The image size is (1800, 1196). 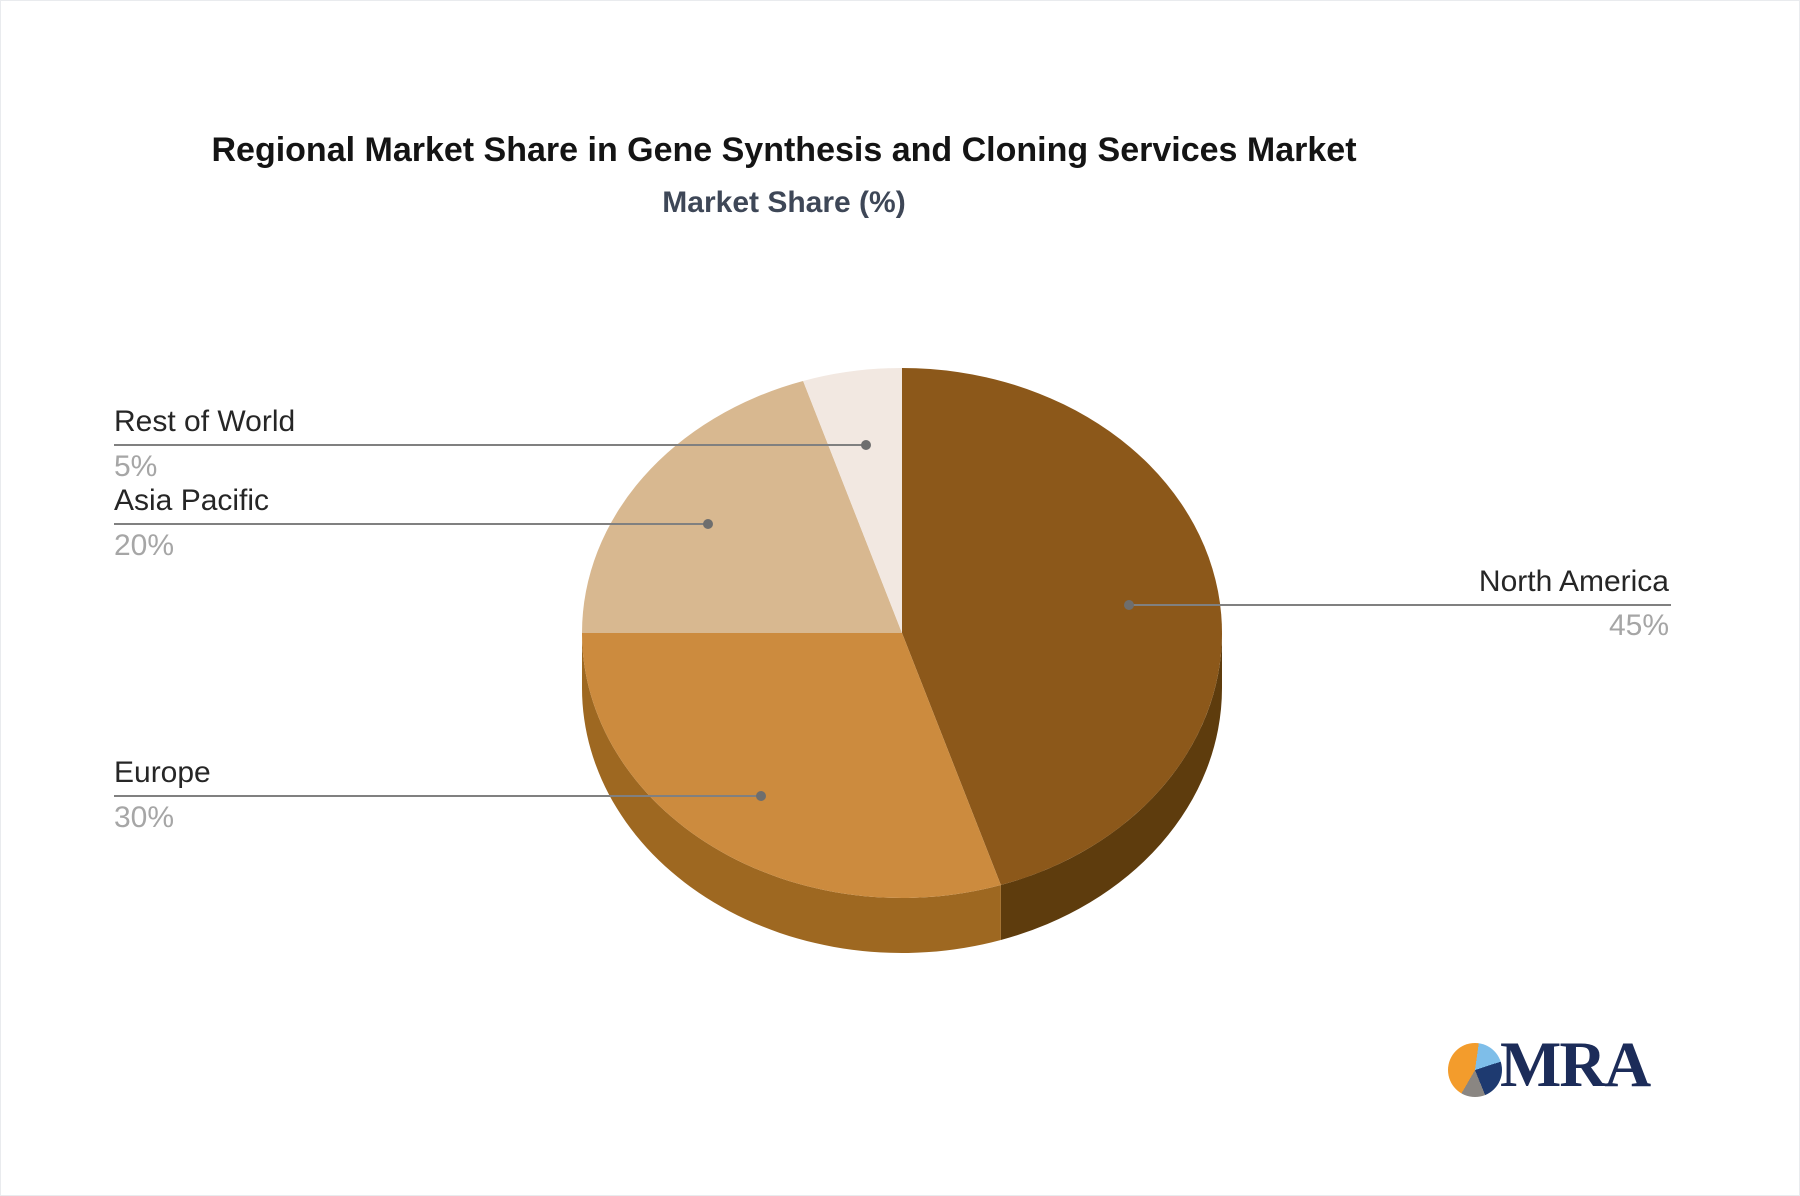 I want to click on logo-text: MRA, so click(x=1575, y=1065).